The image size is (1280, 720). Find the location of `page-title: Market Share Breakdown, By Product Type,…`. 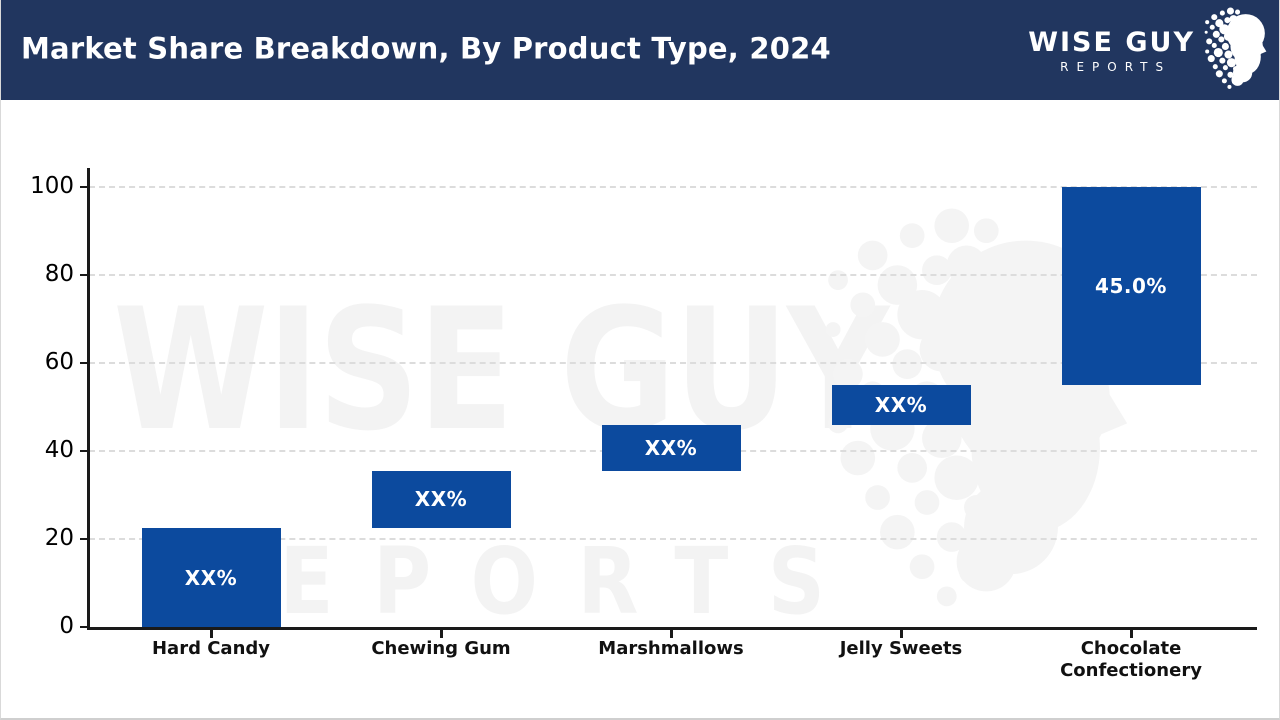

page-title: Market Share Breakdown, By Product Type,… is located at coordinates (426, 48).